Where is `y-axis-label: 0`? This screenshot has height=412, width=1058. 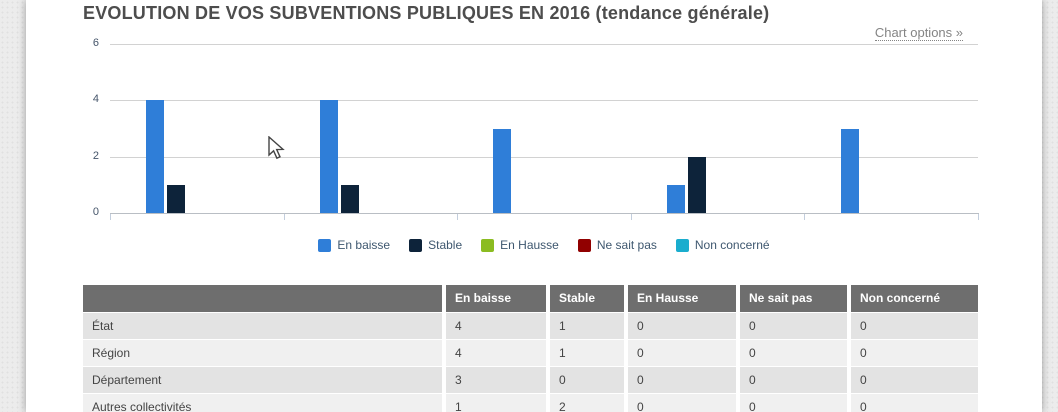 y-axis-label: 0 is located at coordinates (95, 212).